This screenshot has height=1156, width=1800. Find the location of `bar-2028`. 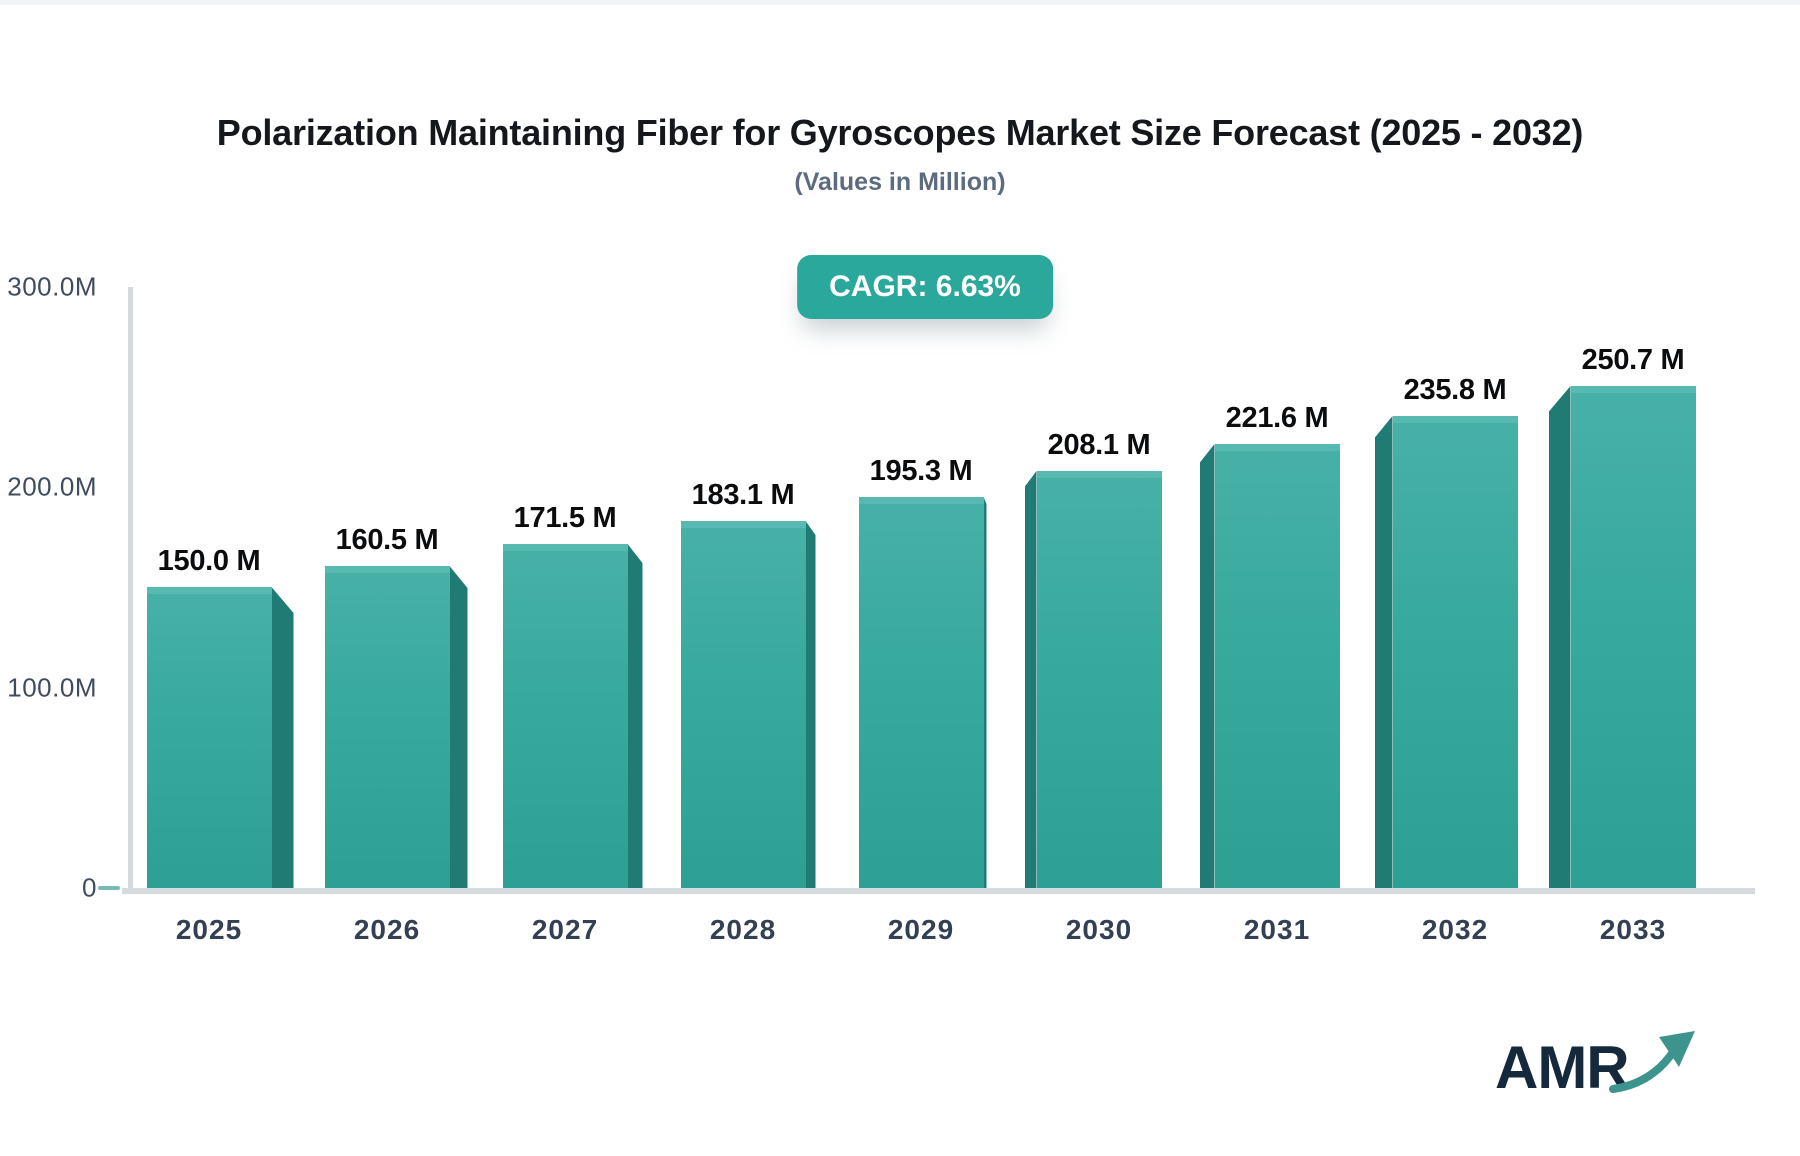

bar-2028 is located at coordinates (748, 704).